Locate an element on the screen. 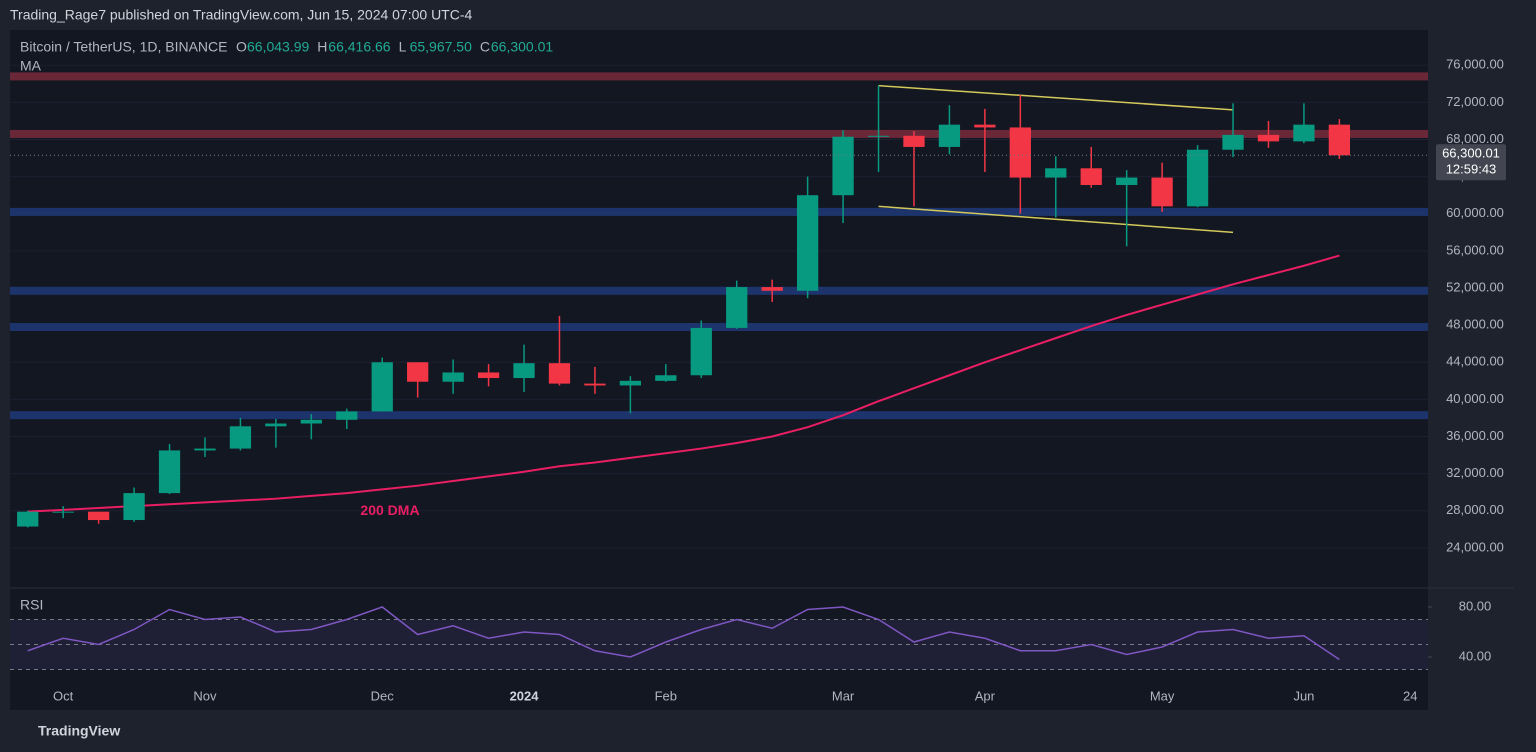 The image size is (1536, 752). ohlc-key: C is located at coordinates (485, 47).